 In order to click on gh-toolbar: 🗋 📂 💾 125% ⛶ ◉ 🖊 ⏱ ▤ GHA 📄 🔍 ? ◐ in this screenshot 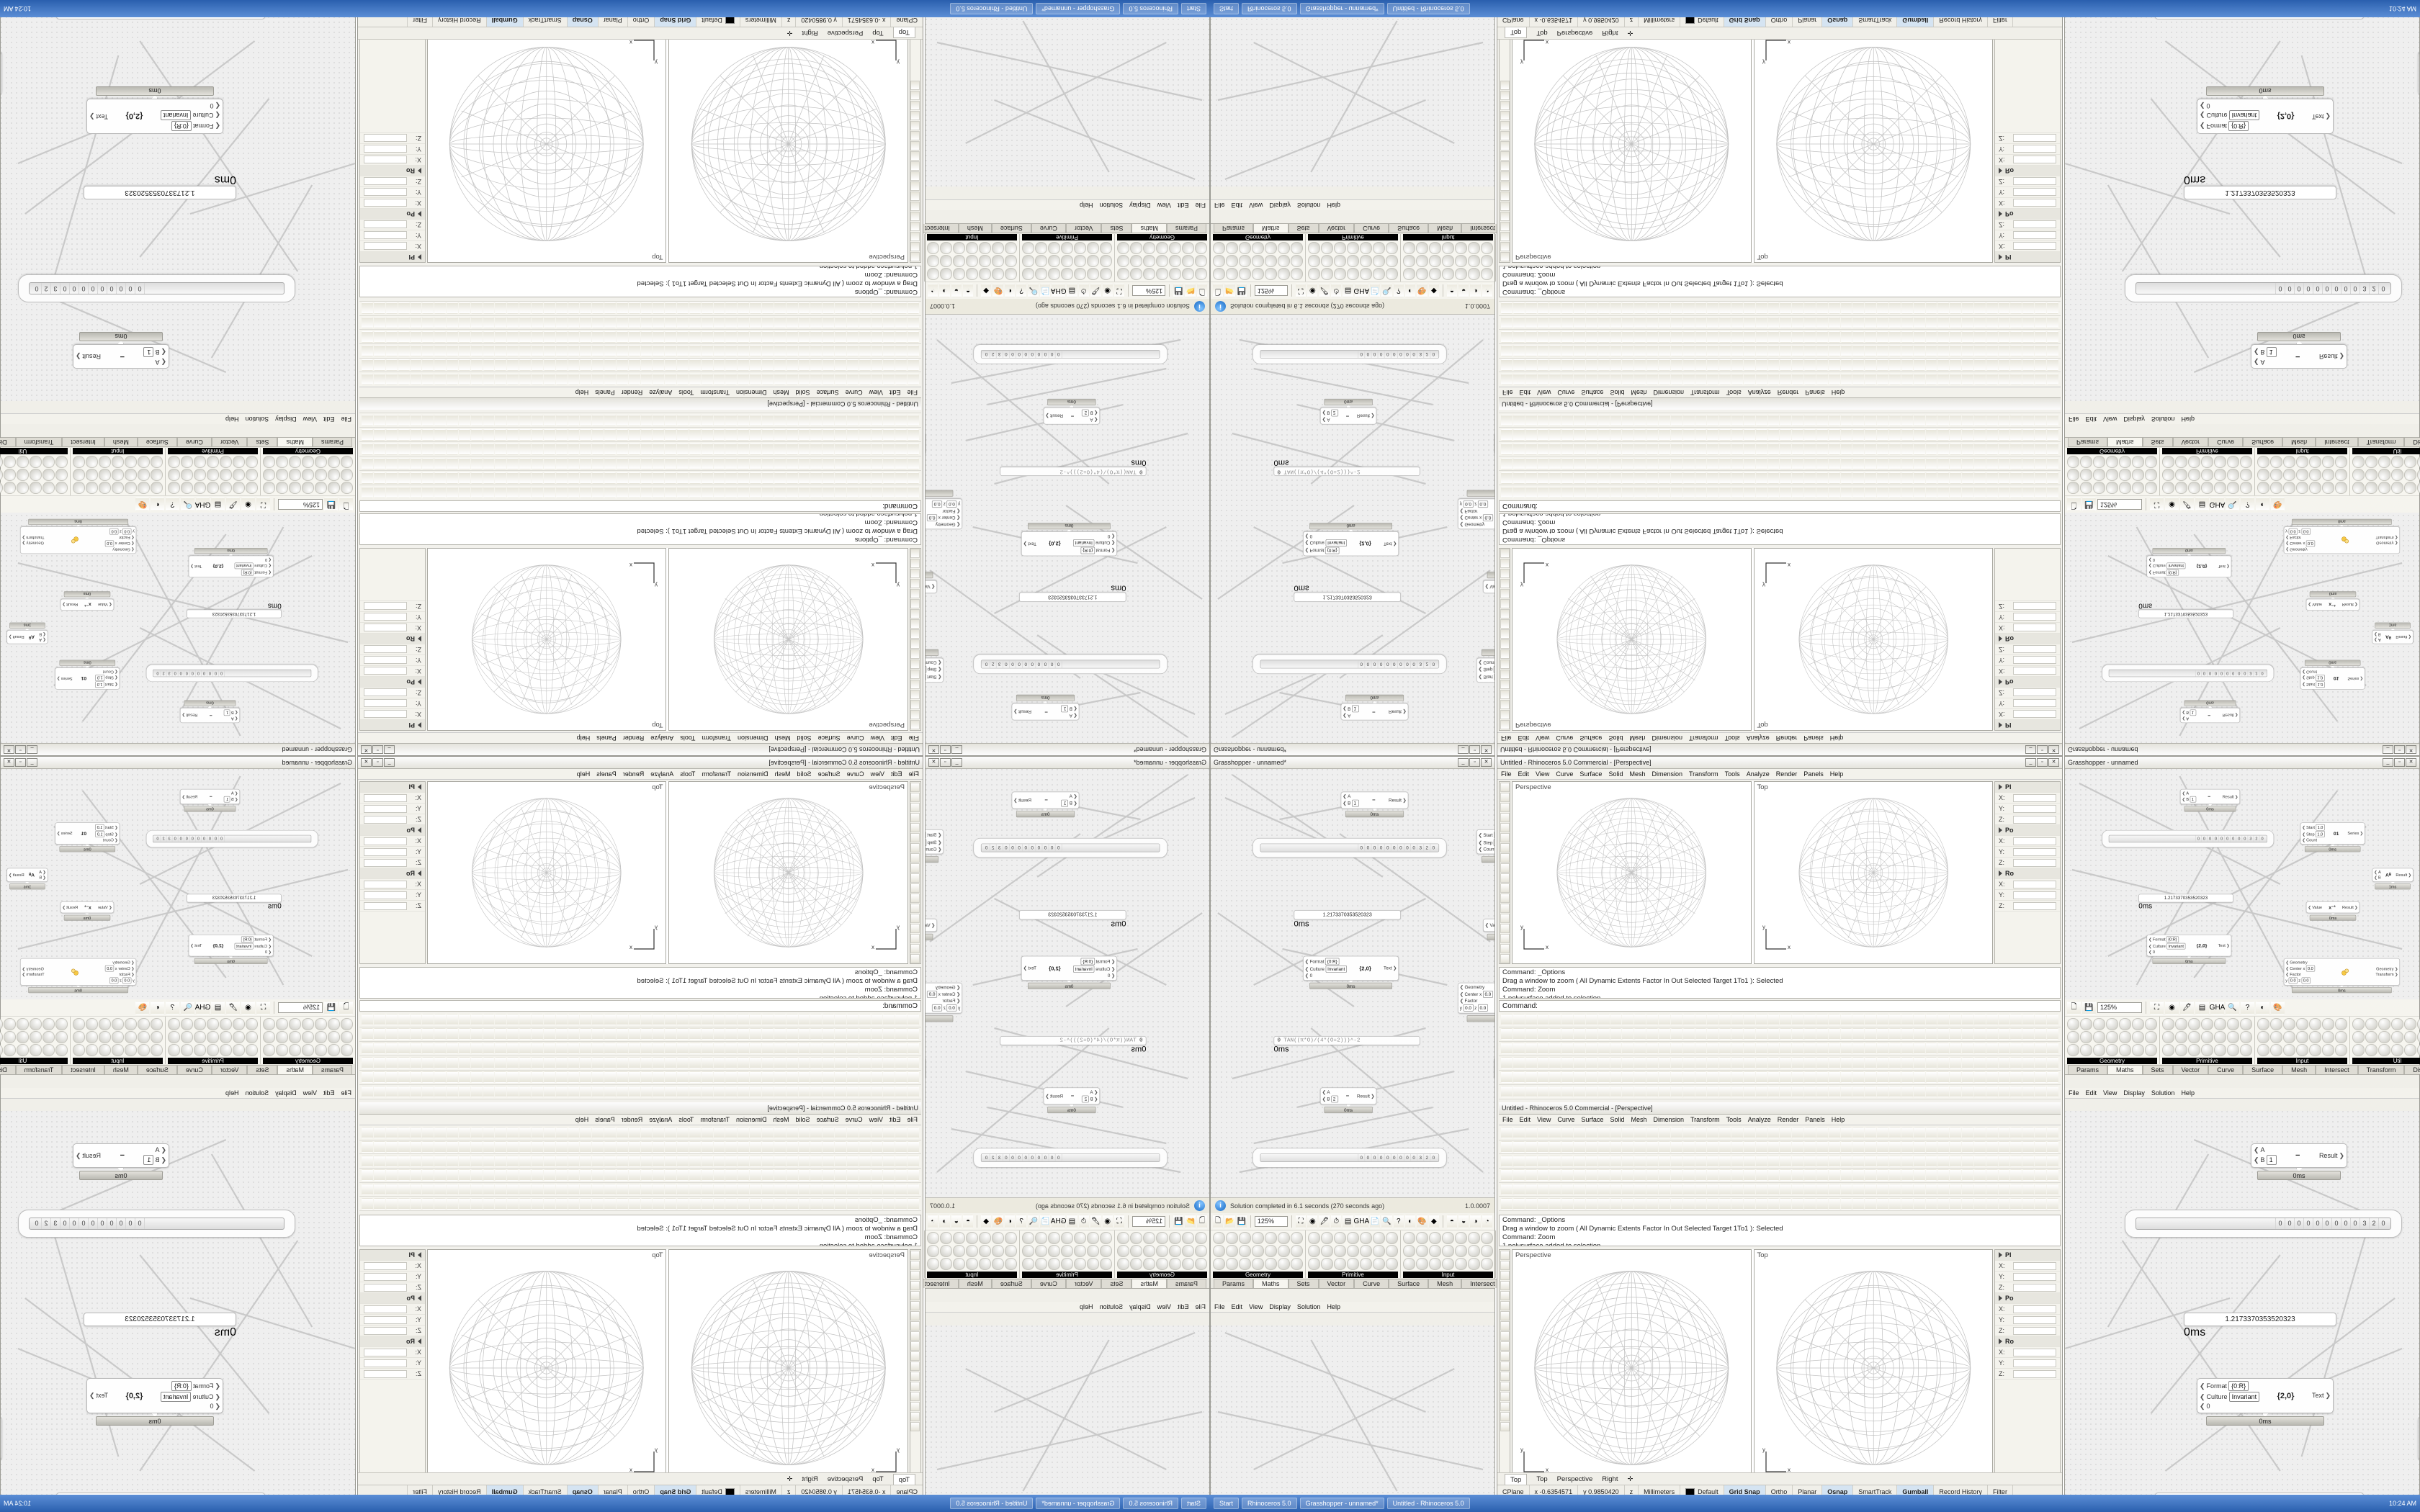, I will do `click(1352, 290)`.